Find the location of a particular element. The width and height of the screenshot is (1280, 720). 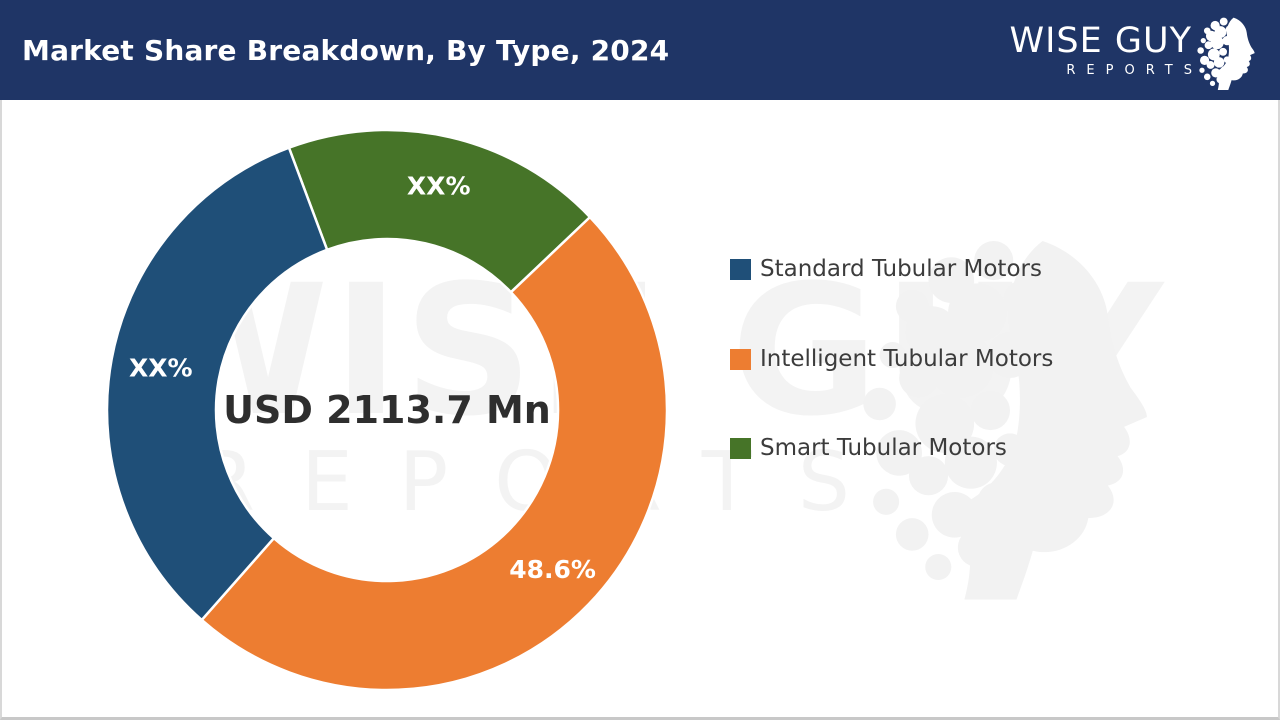

legend-marker-intelligent is located at coordinates (740, 359).